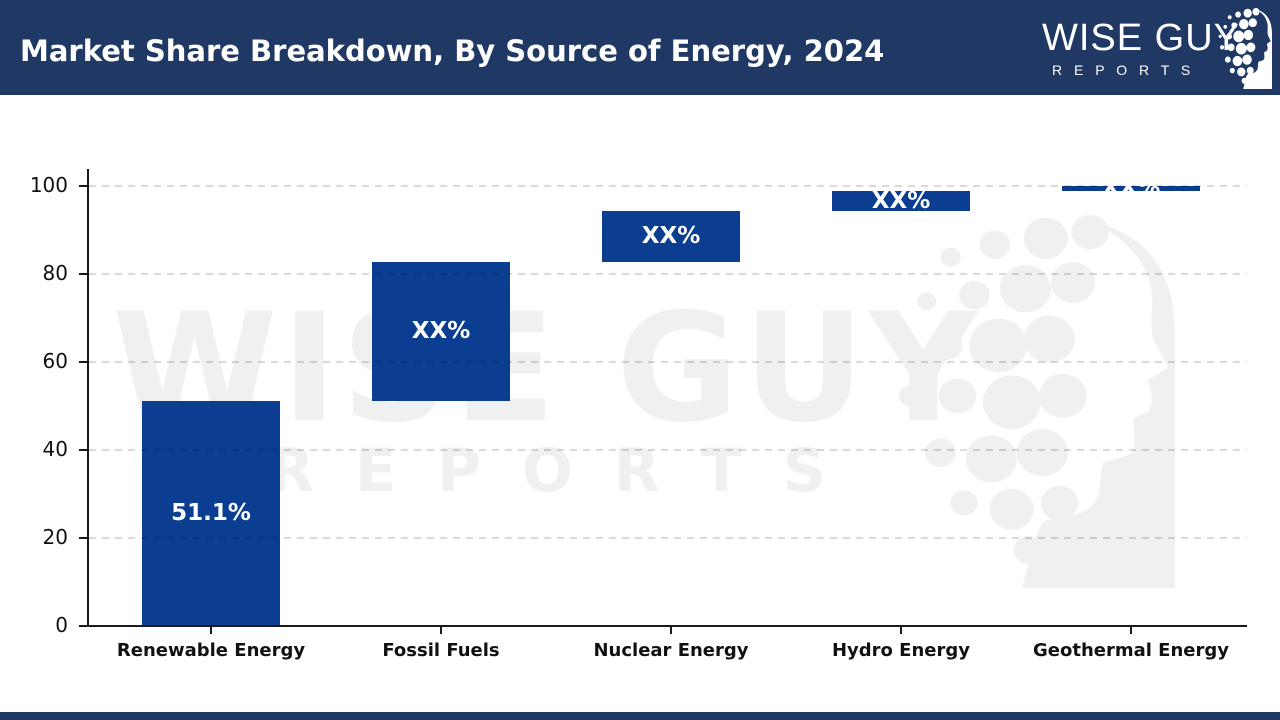 The image size is (1280, 720). Describe the element at coordinates (211, 650) in the screenshot. I see `x-tick-label: Renewable Energy` at that location.